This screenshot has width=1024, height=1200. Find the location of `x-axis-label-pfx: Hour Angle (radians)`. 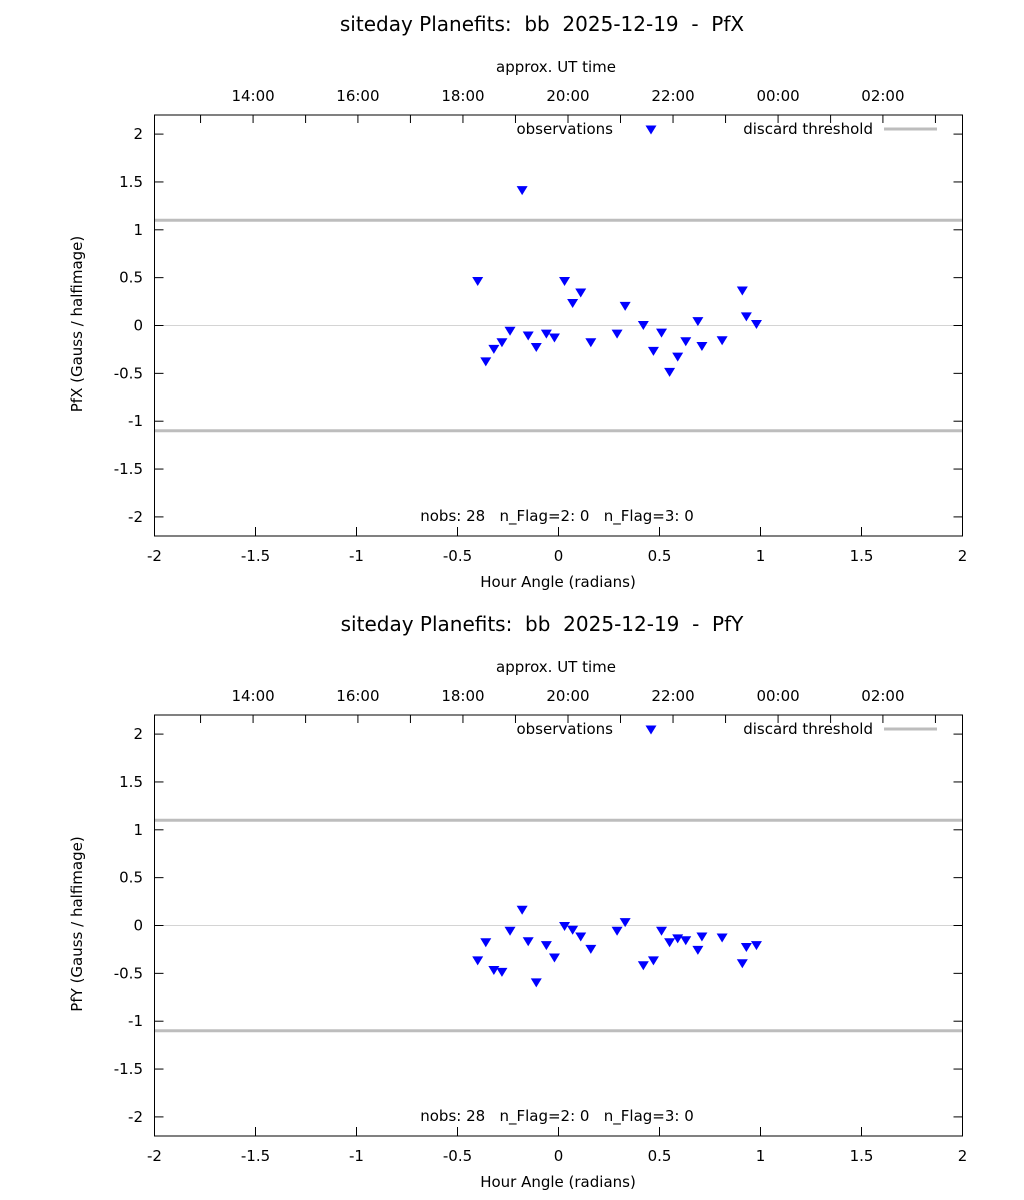

x-axis-label-pfx: Hour Angle (radians) is located at coordinates (558, 582).